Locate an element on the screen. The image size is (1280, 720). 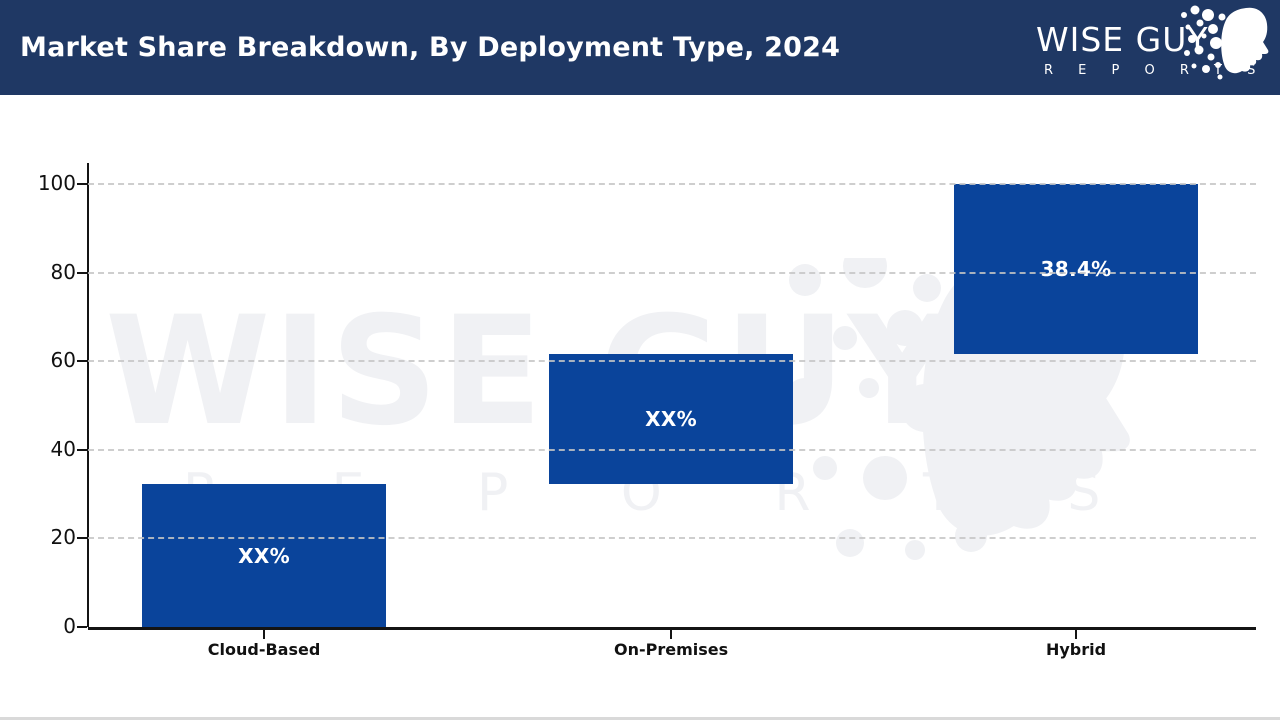
y-tick-label: 0 is located at coordinates (69, 626).